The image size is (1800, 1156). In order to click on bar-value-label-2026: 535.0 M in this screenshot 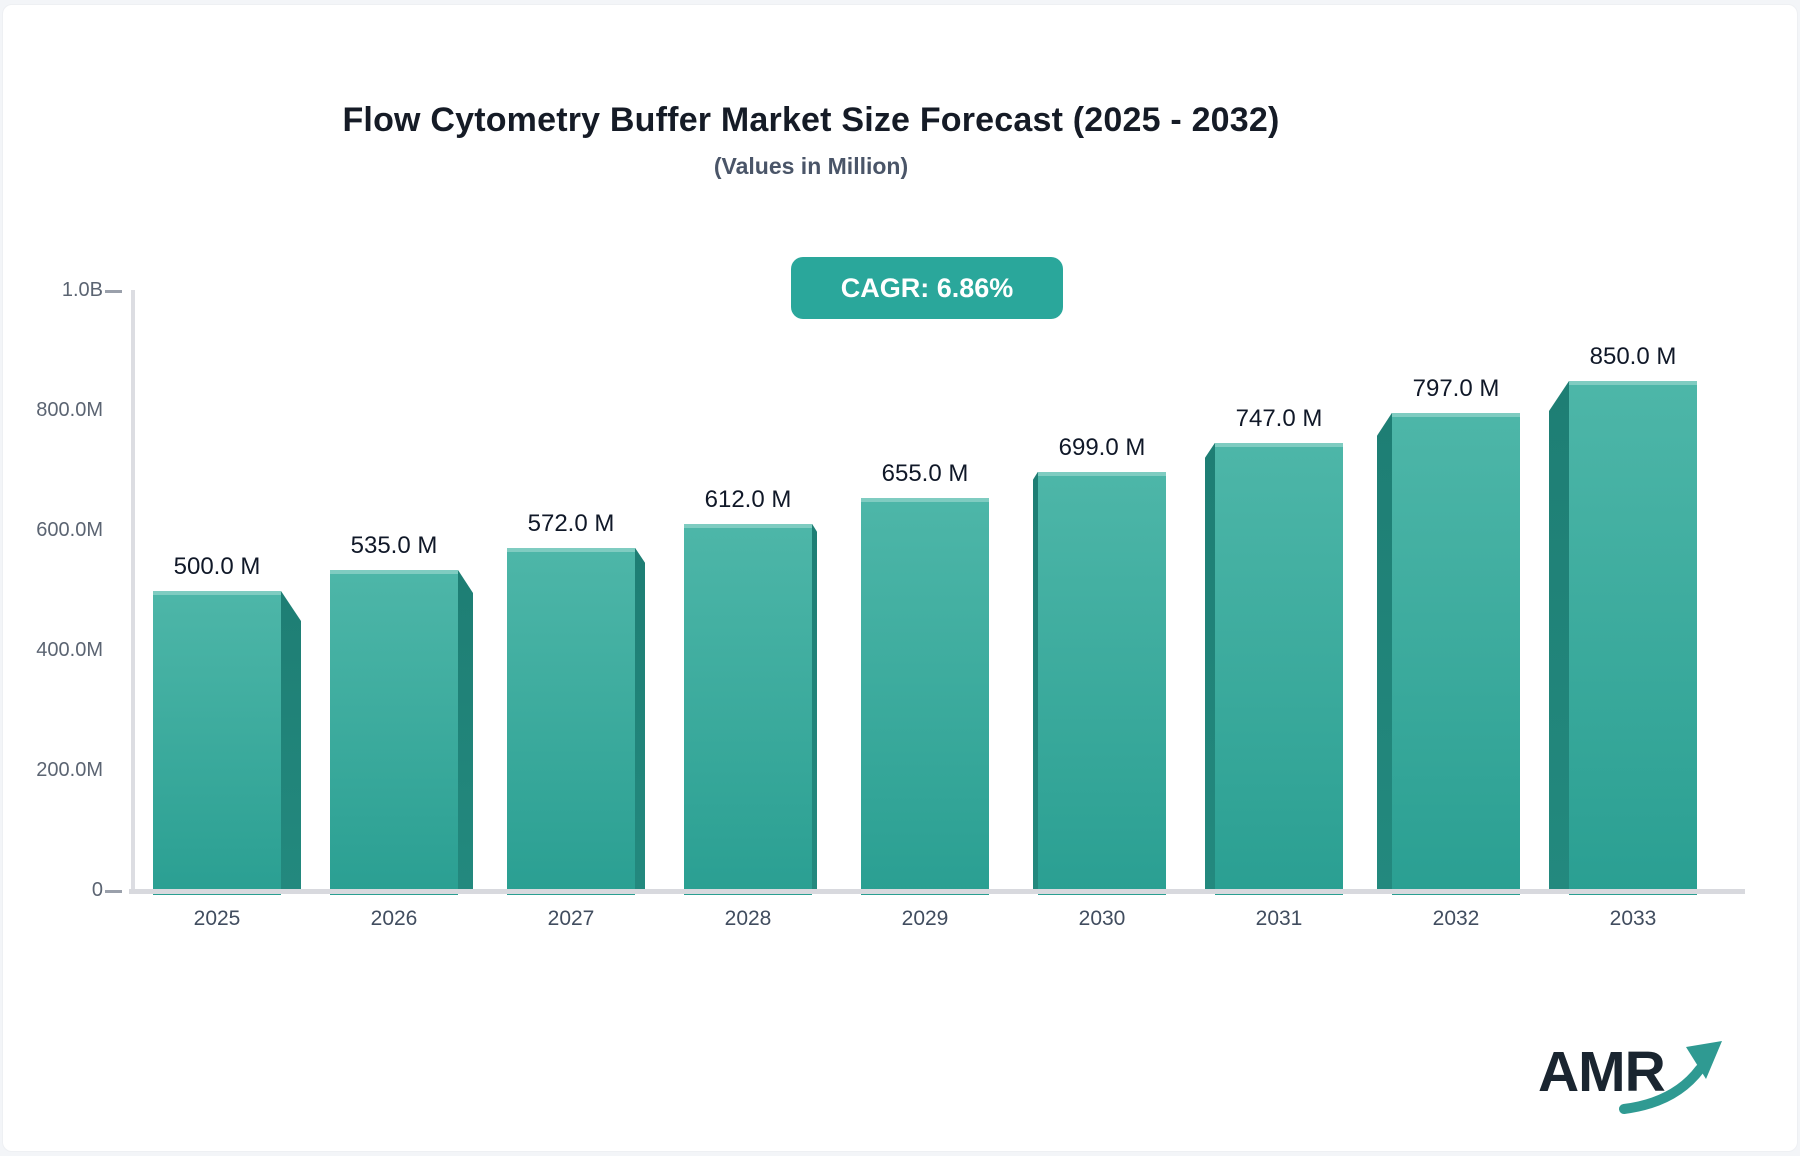, I will do `click(394, 545)`.